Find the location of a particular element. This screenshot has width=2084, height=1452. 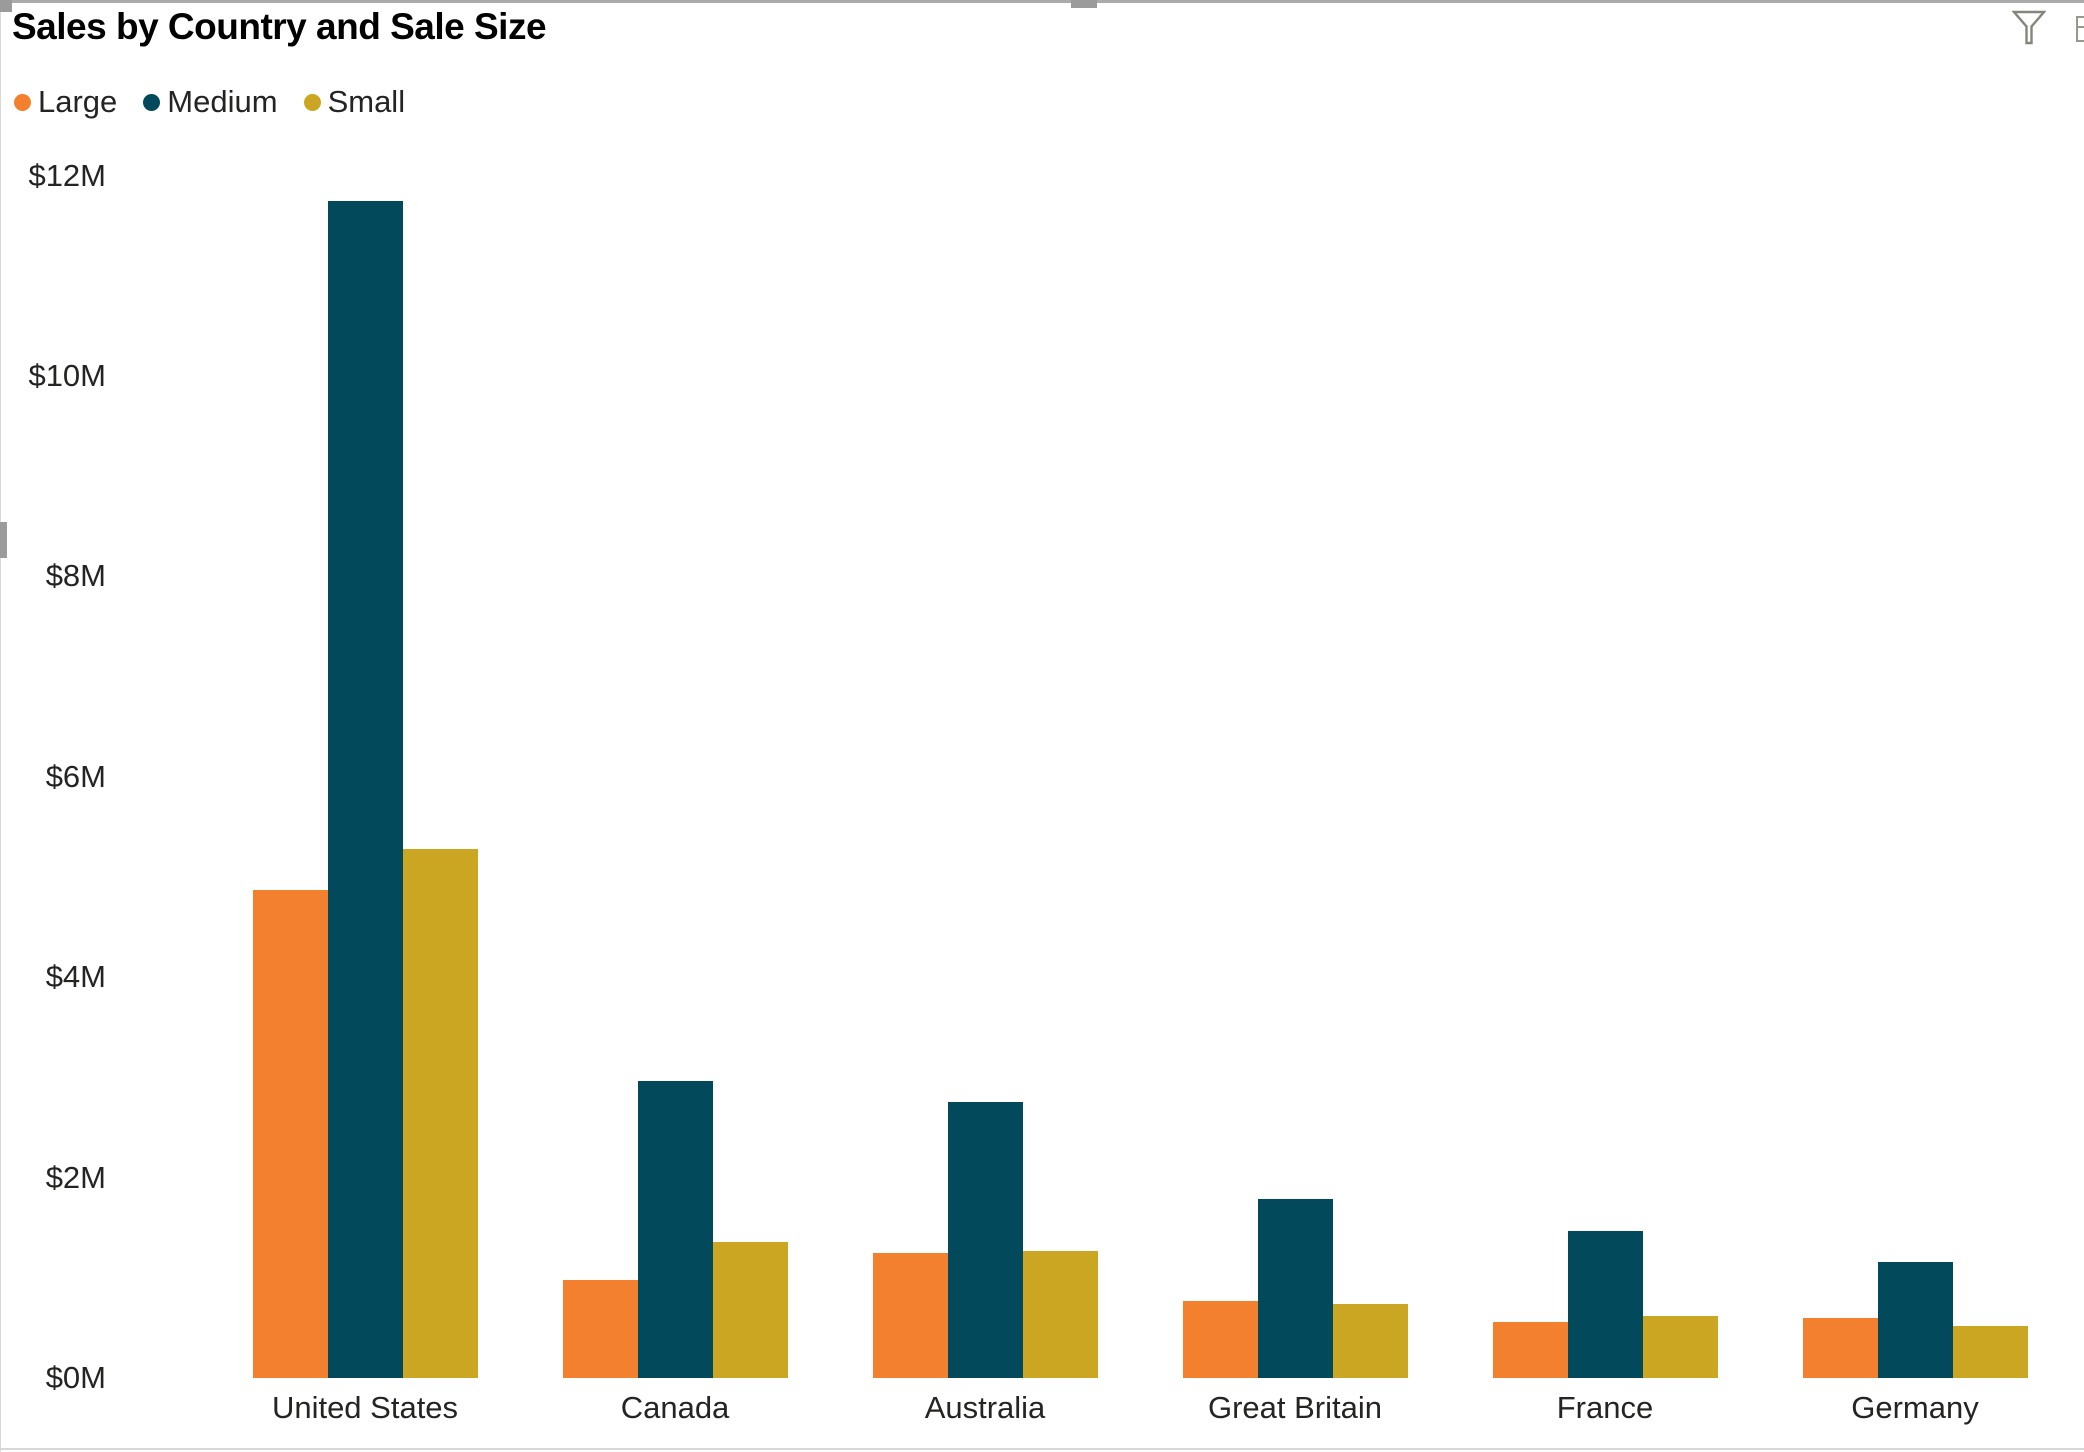

x-axis-label-great-britain: Great Britain is located at coordinates (1294, 1407).